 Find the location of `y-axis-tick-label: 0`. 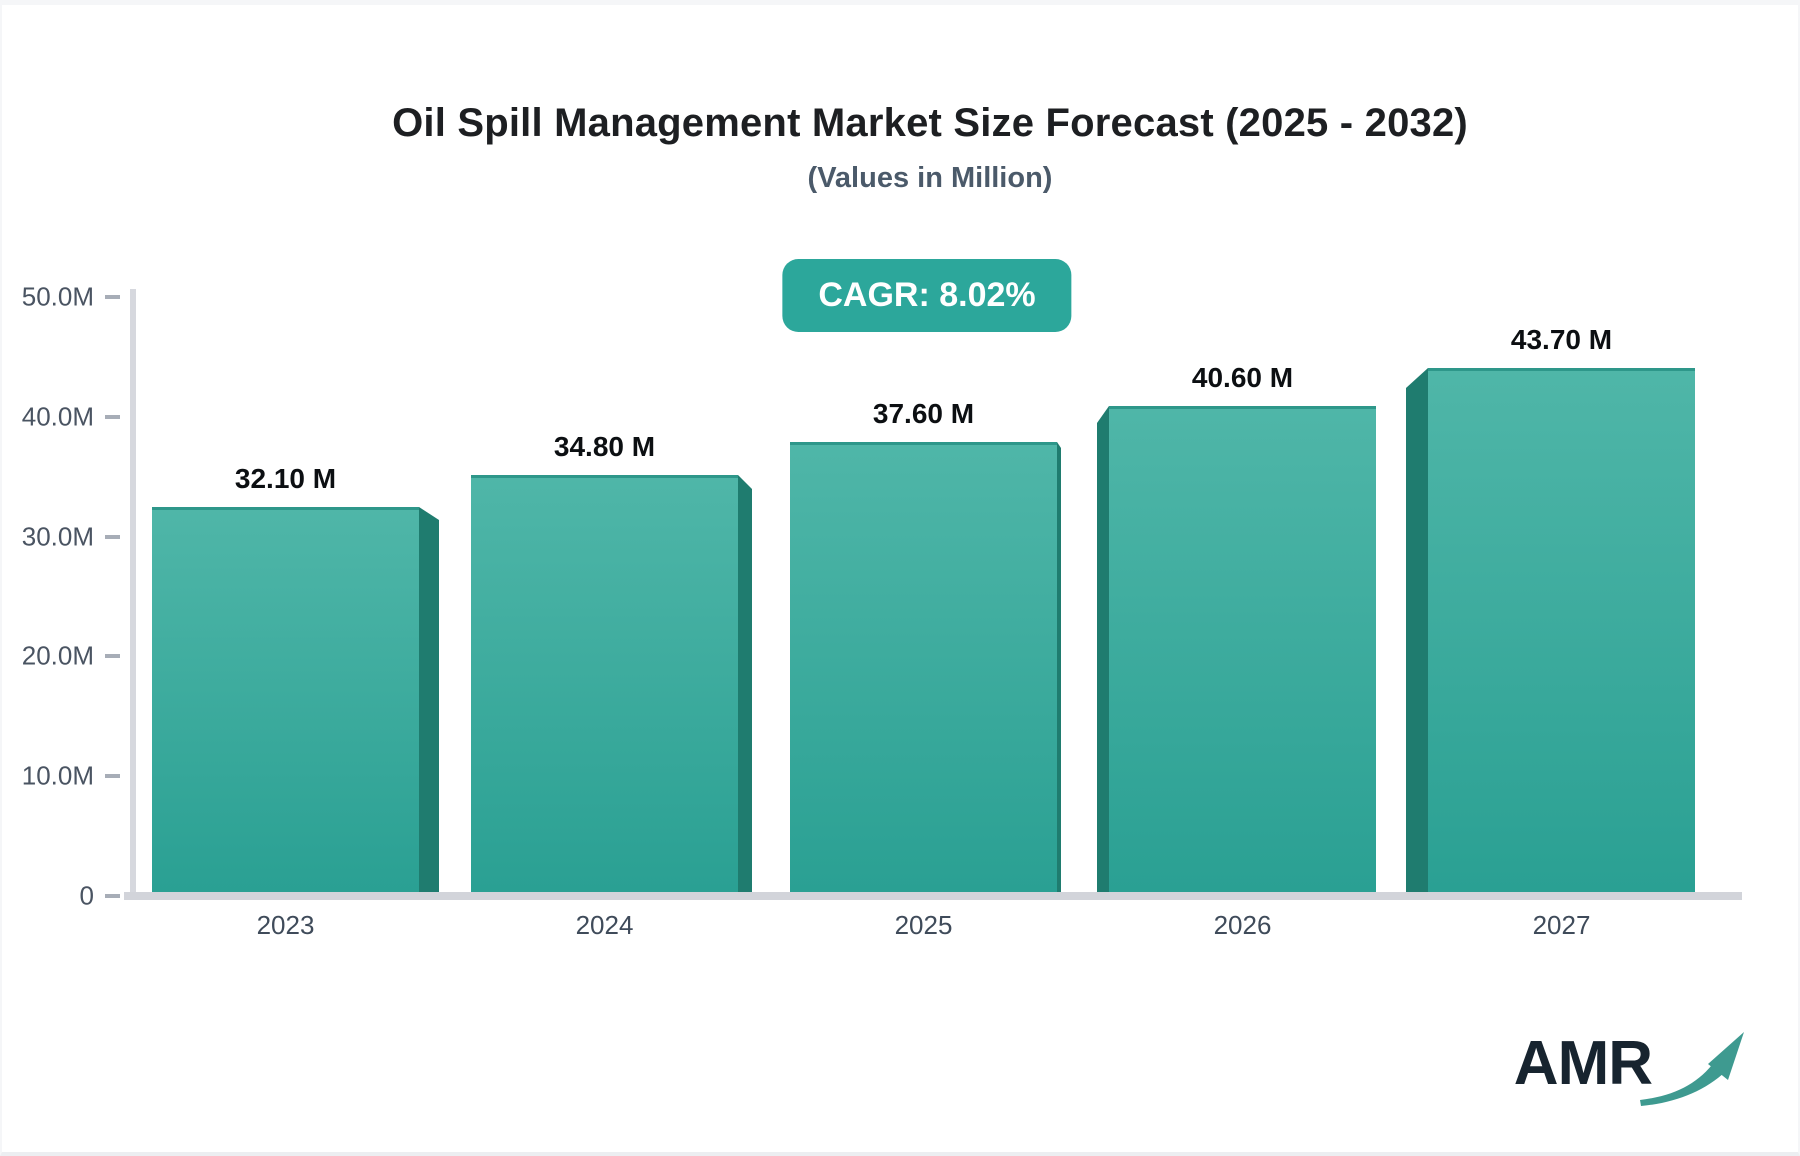

y-axis-tick-label: 0 is located at coordinates (86, 895).